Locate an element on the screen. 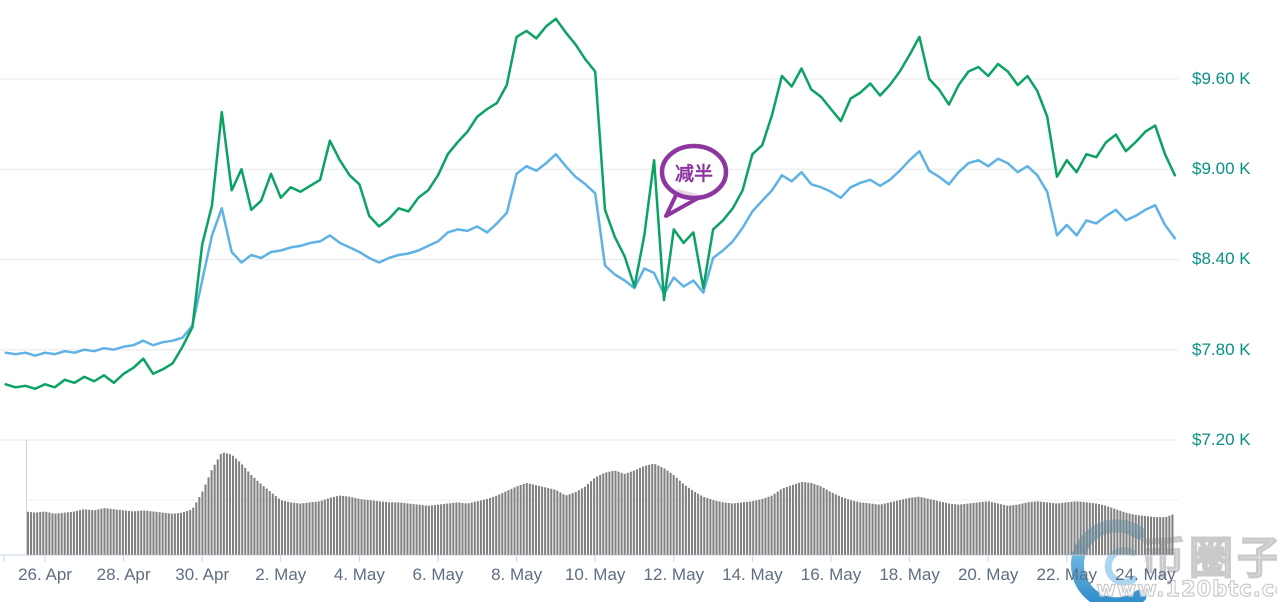 This screenshot has height=602, width=1277. watermark: 币圈子 www.120btc.com is located at coordinates (1174, 560).